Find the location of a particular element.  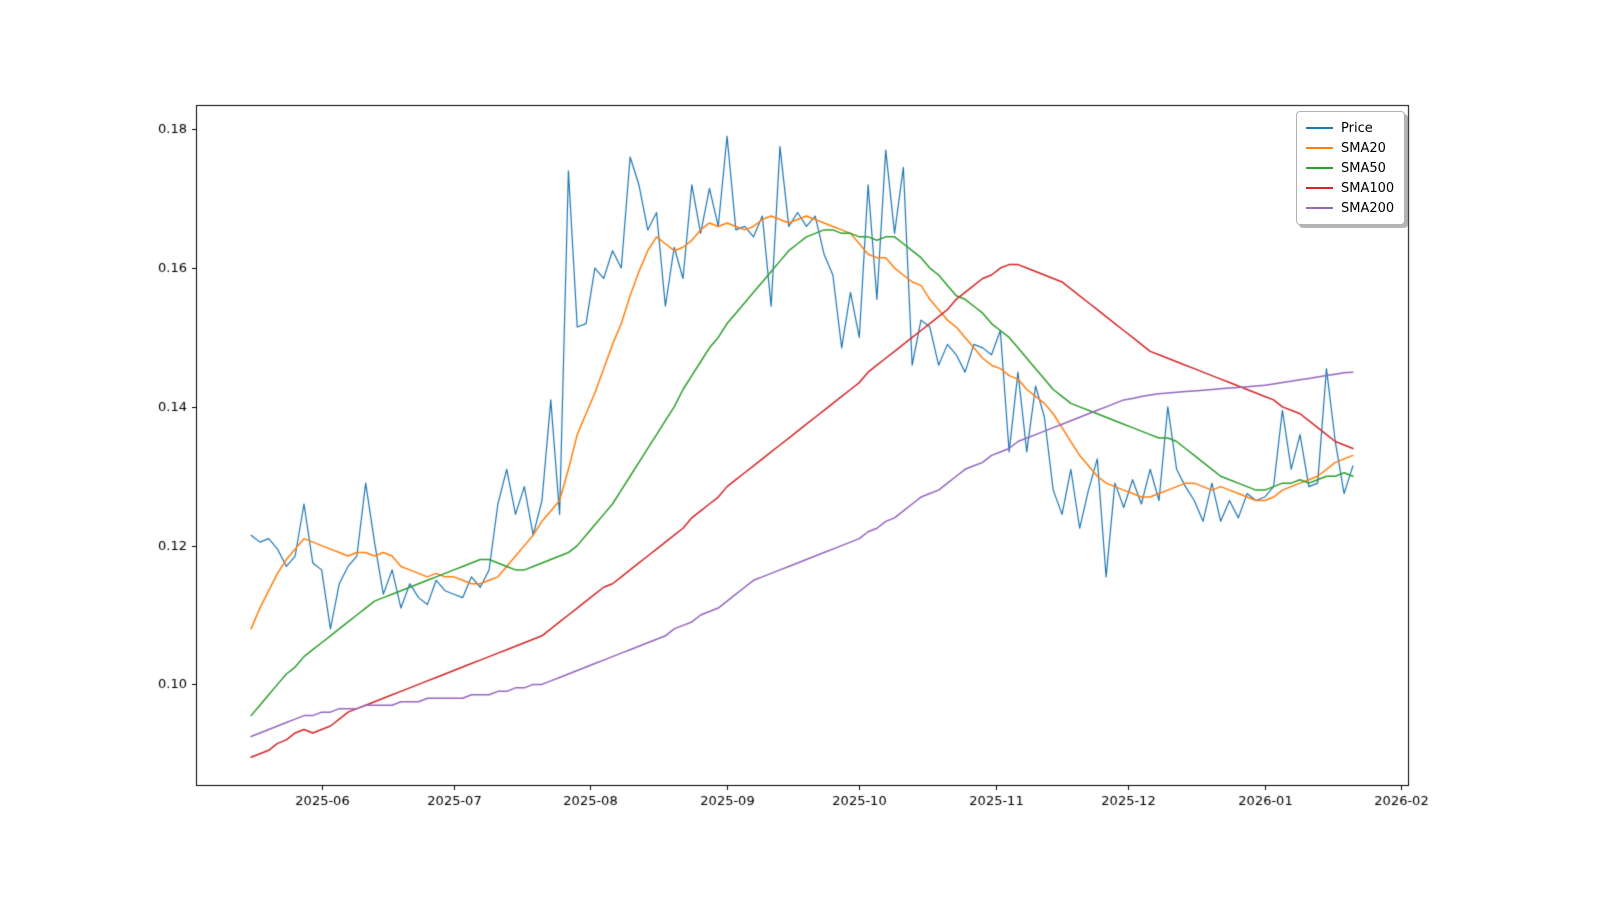

legend: Price SMA20 SMA50 SMA100 SMA200 is located at coordinates (1351, 168).